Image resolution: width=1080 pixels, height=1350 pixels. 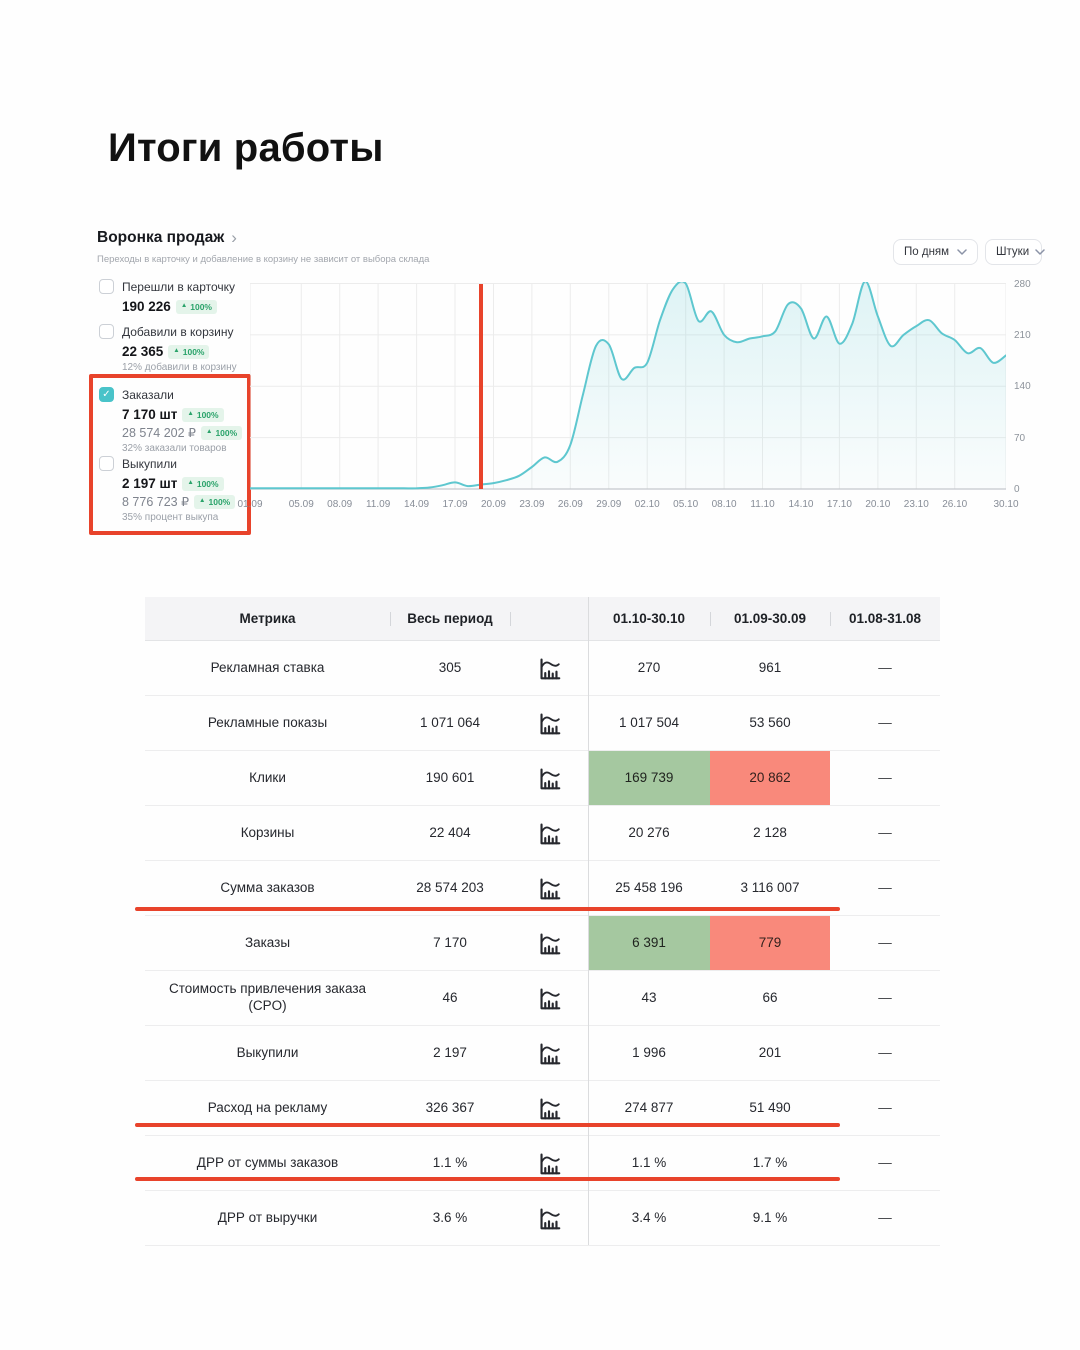 I want to click on y-axis-label: 0, so click(x=1017, y=489).